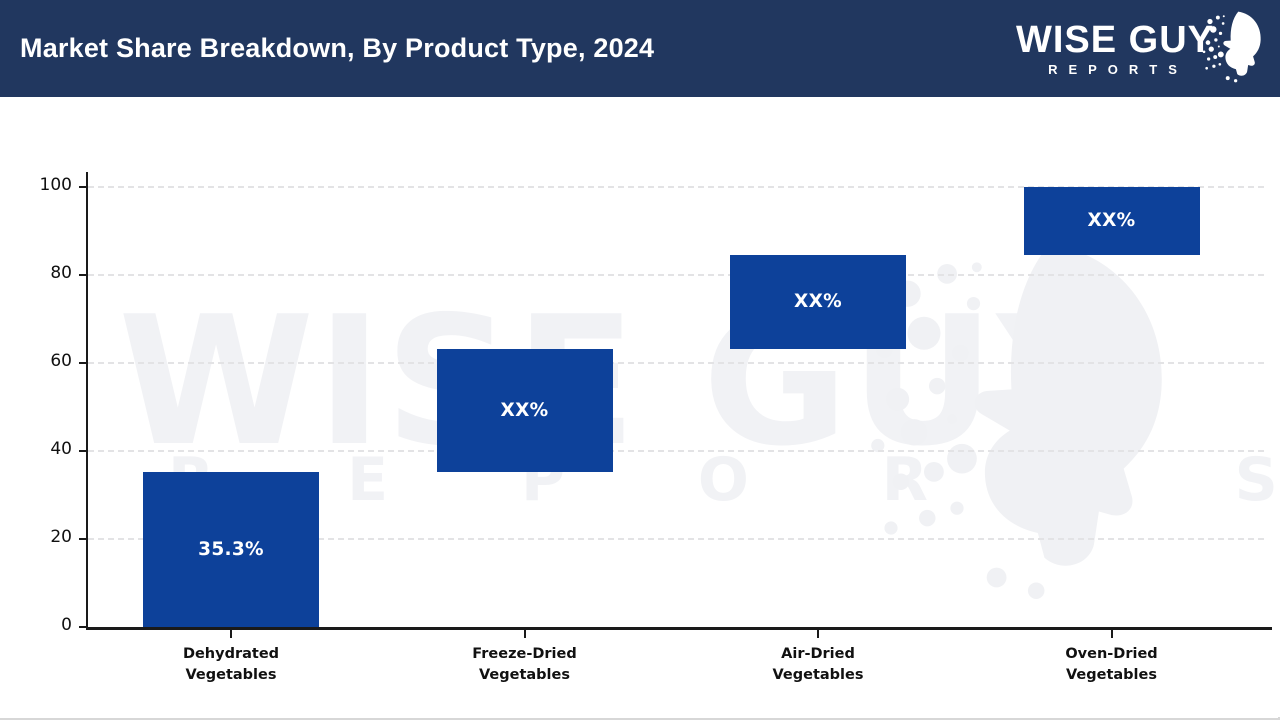 The height and width of the screenshot is (720, 1280). I want to click on bar: 35.3%, so click(231, 549).